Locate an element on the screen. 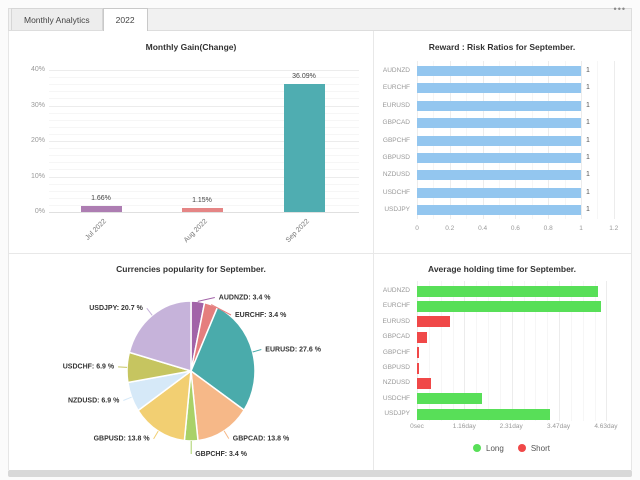 Image resolution: width=640 pixels, height=480 pixels. row-label-gbpcad: GBPCAD is located at coordinates (396, 123).